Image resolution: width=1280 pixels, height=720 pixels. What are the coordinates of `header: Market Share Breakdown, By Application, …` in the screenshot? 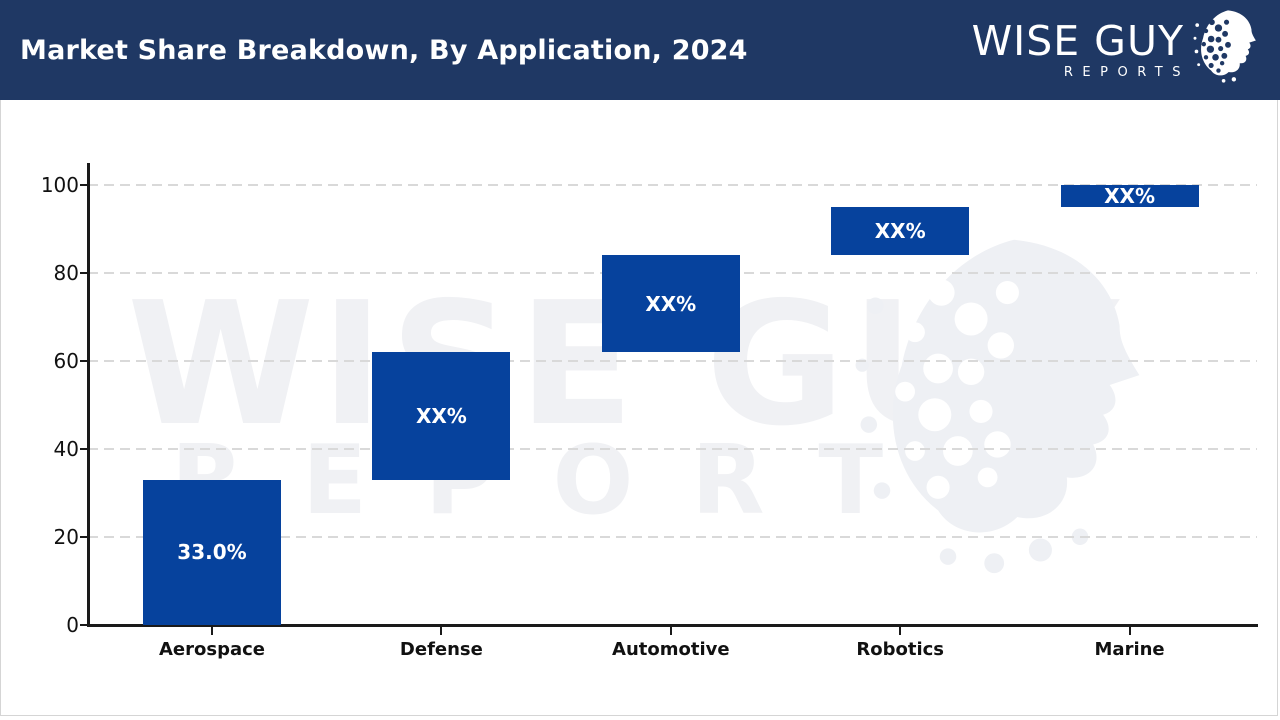 It's located at (640, 50).